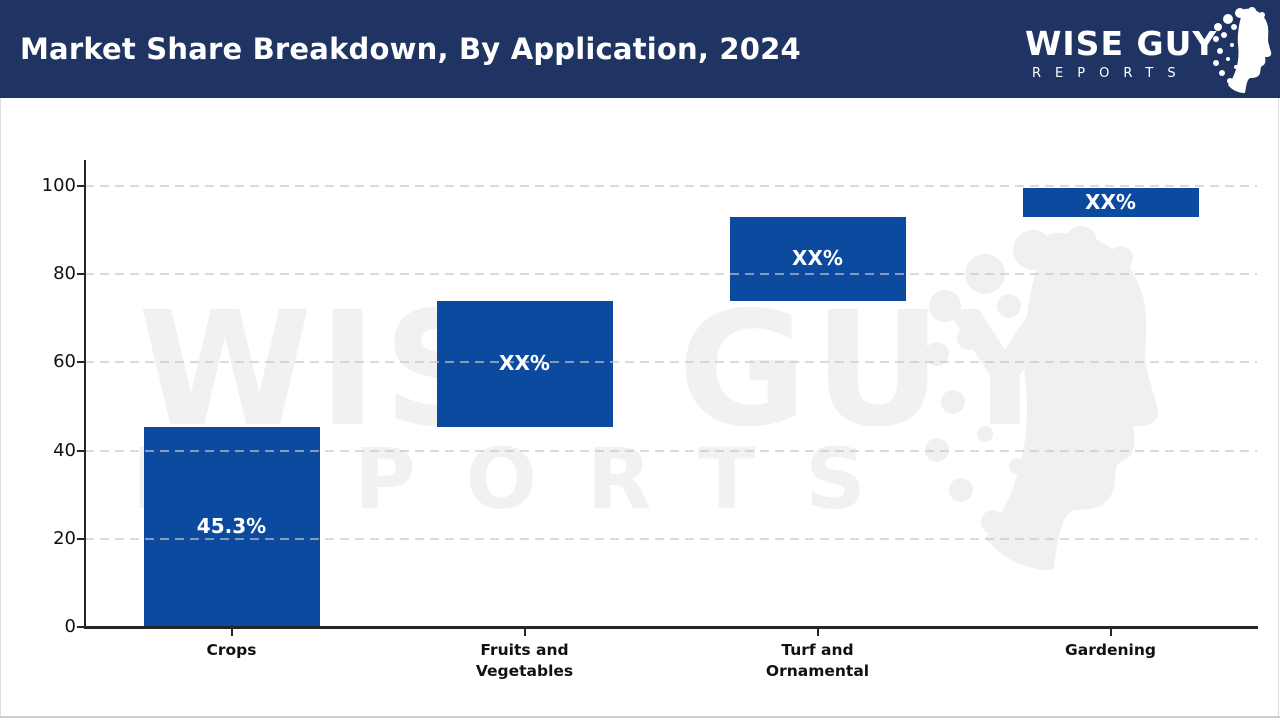  What do you see at coordinates (64, 450) in the screenshot?
I see `y-tick-label-40: 40` at bounding box center [64, 450].